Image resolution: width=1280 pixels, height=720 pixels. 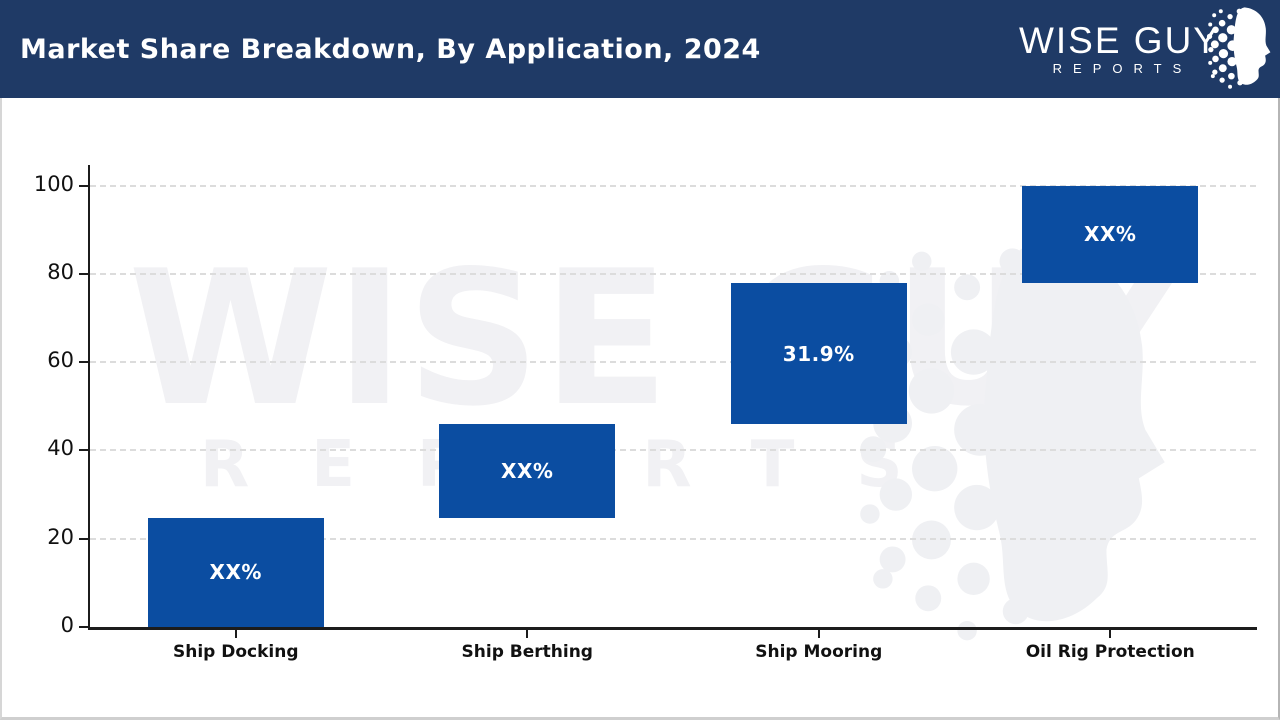 I want to click on x-category-label-oil-rig-protection: Oil Rig Protection, so click(x=1110, y=652).